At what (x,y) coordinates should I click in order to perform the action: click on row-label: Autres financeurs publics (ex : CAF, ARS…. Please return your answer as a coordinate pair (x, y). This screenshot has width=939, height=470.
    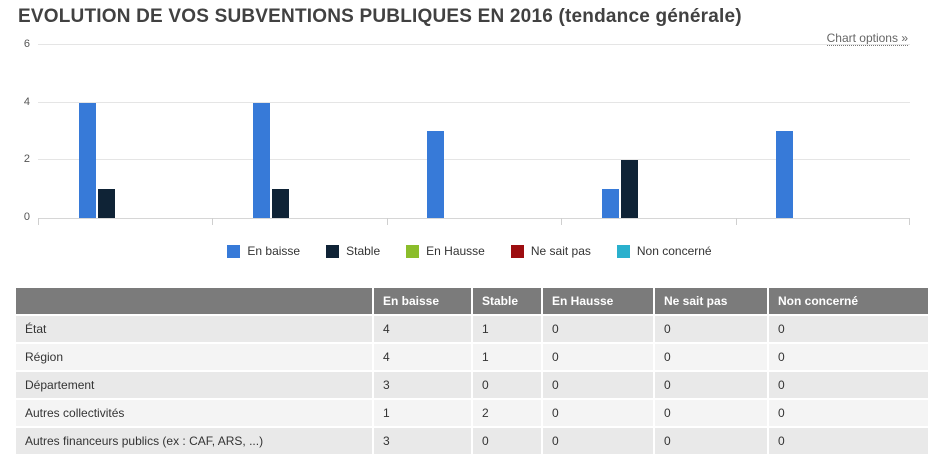
    Looking at the image, I should click on (194, 441).